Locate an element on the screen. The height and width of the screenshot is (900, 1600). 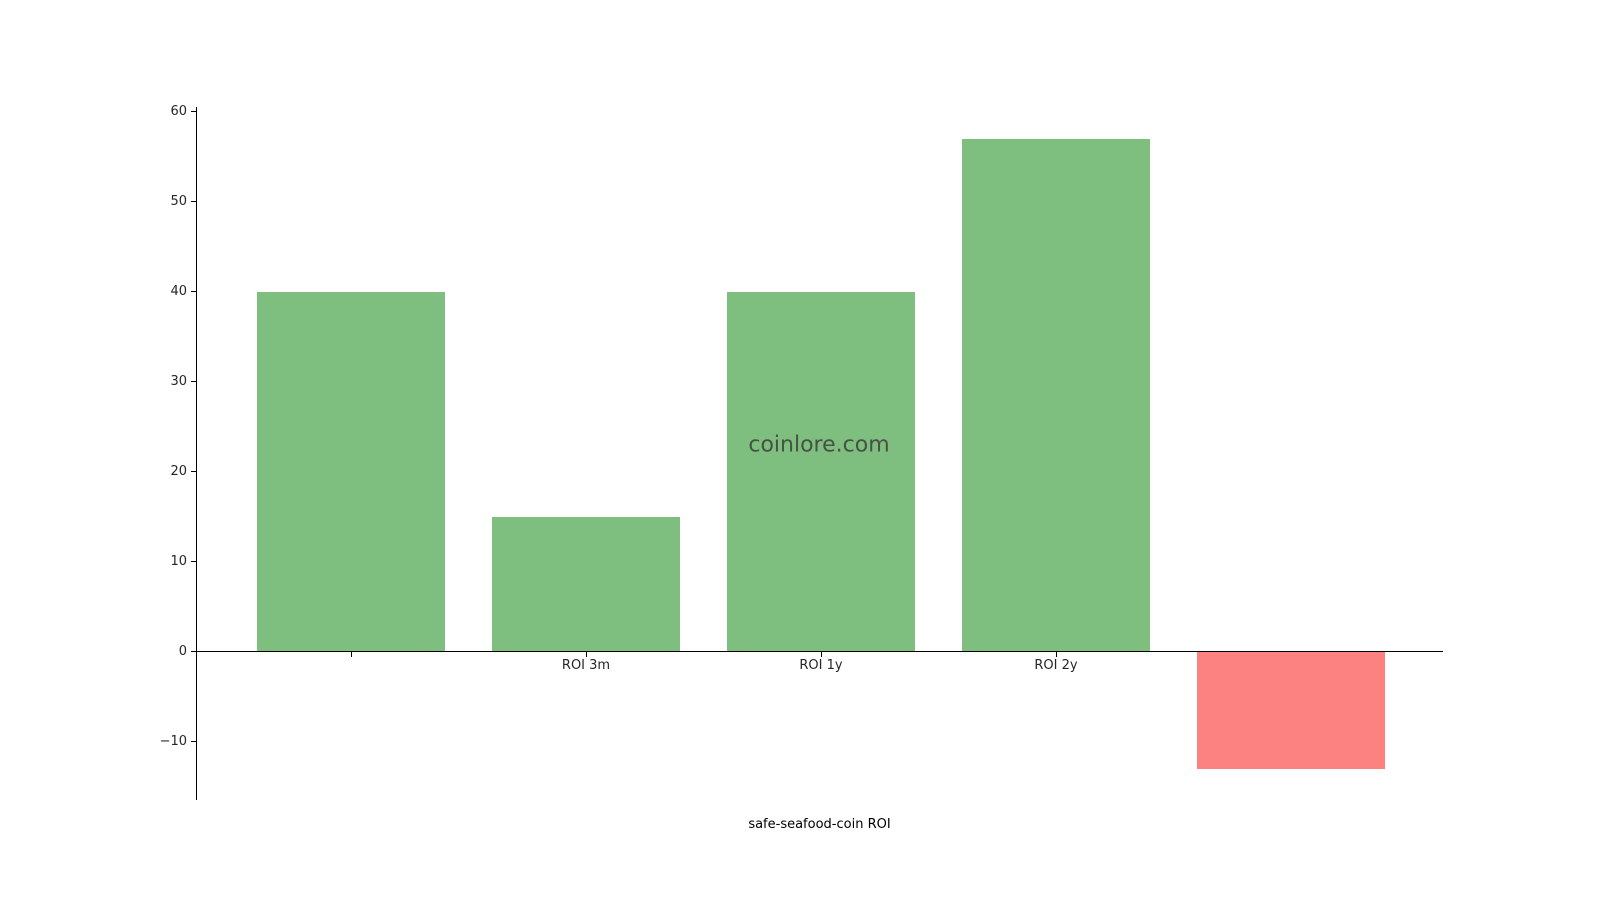
y-tick-label: 10 is located at coordinates (178, 561).